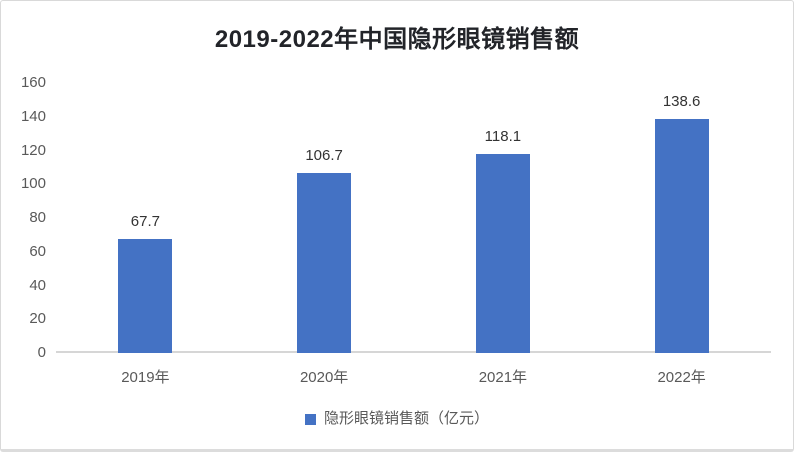 The image size is (794, 452). Describe the element at coordinates (681, 377) in the screenshot. I see `x-axis-tick-label: 2022年` at that location.